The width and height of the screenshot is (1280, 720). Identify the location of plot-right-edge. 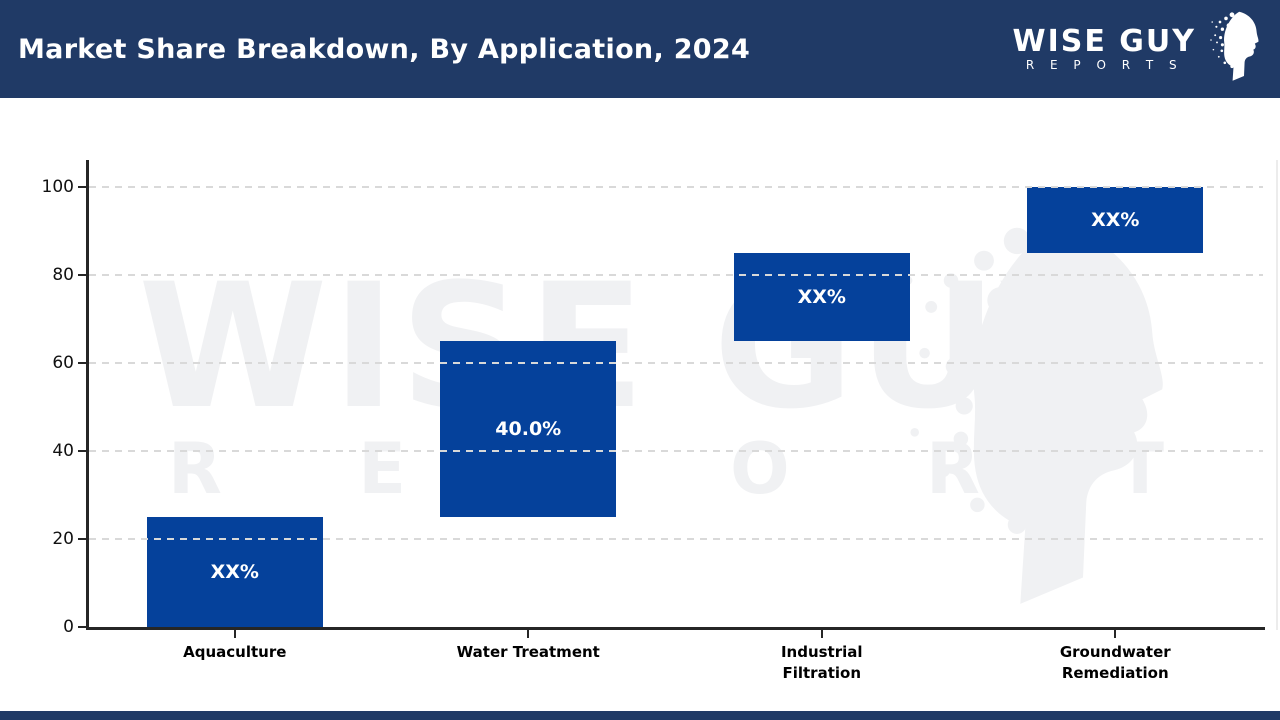
(1277, 395).